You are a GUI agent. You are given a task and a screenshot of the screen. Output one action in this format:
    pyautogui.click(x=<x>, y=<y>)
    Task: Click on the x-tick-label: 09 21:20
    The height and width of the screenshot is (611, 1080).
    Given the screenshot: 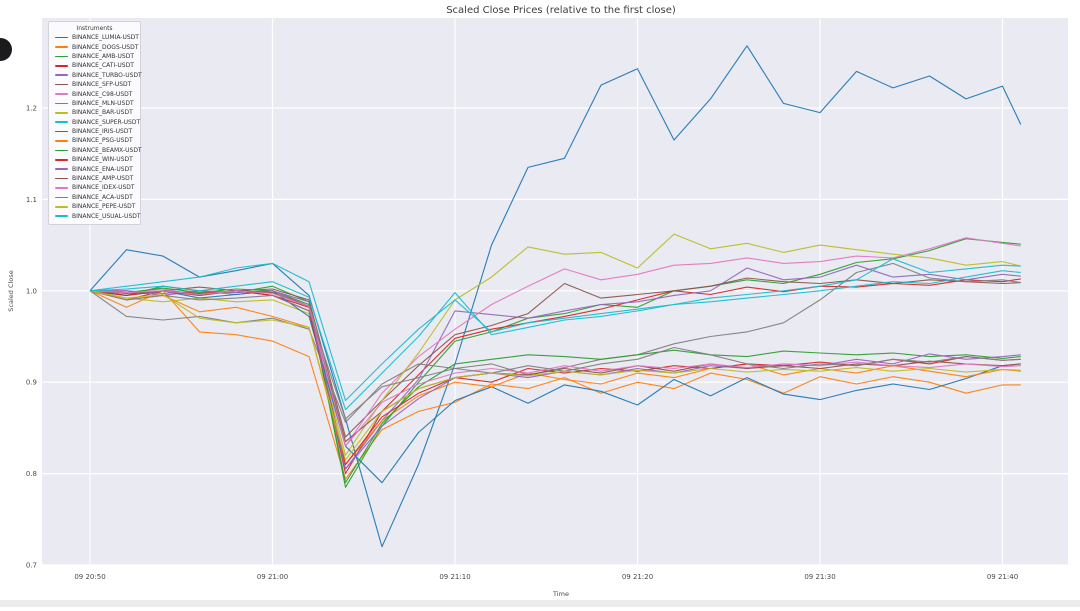 What is the action you would take?
    pyautogui.click(x=637, y=577)
    